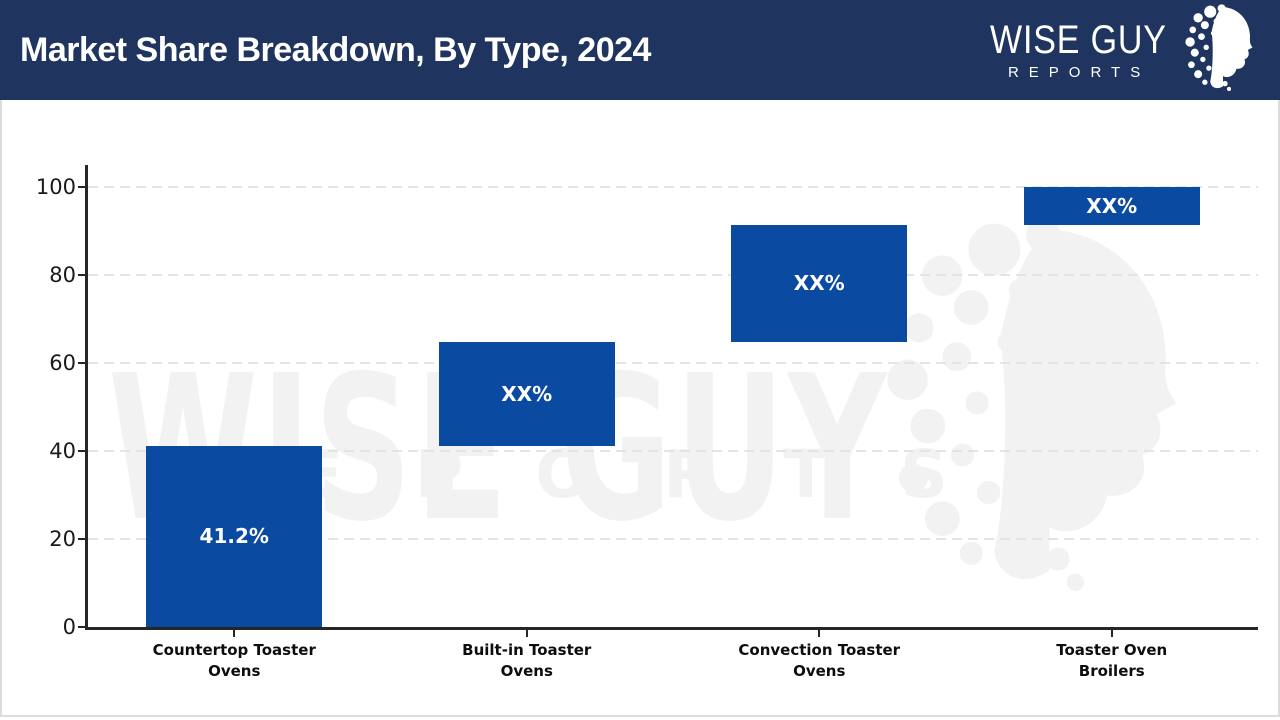 This screenshot has height=720, width=1280. What do you see at coordinates (62, 539) in the screenshot?
I see `y-tick-label: 20` at bounding box center [62, 539].